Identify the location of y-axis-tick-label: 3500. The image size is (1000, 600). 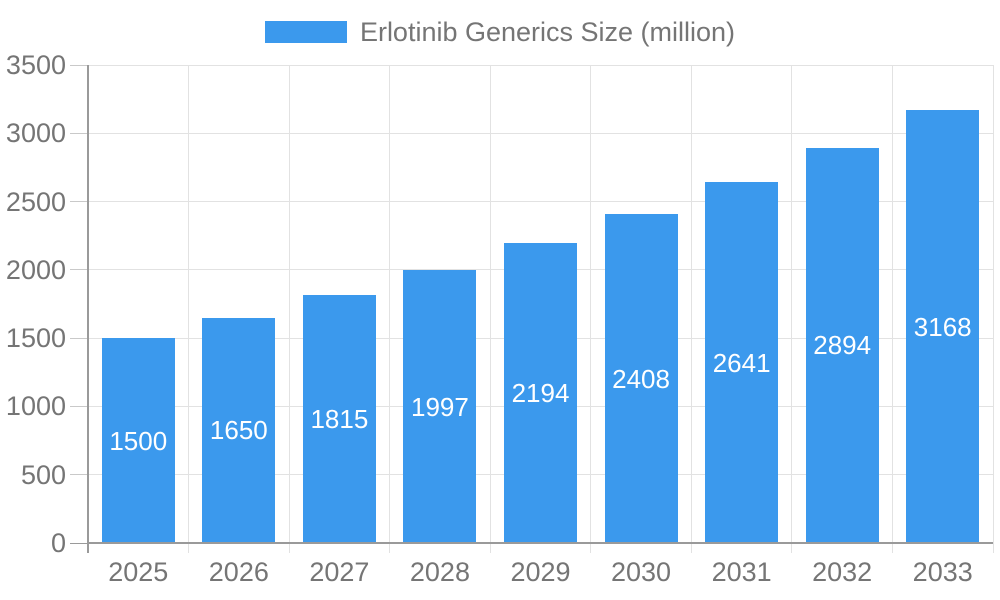
(35, 65).